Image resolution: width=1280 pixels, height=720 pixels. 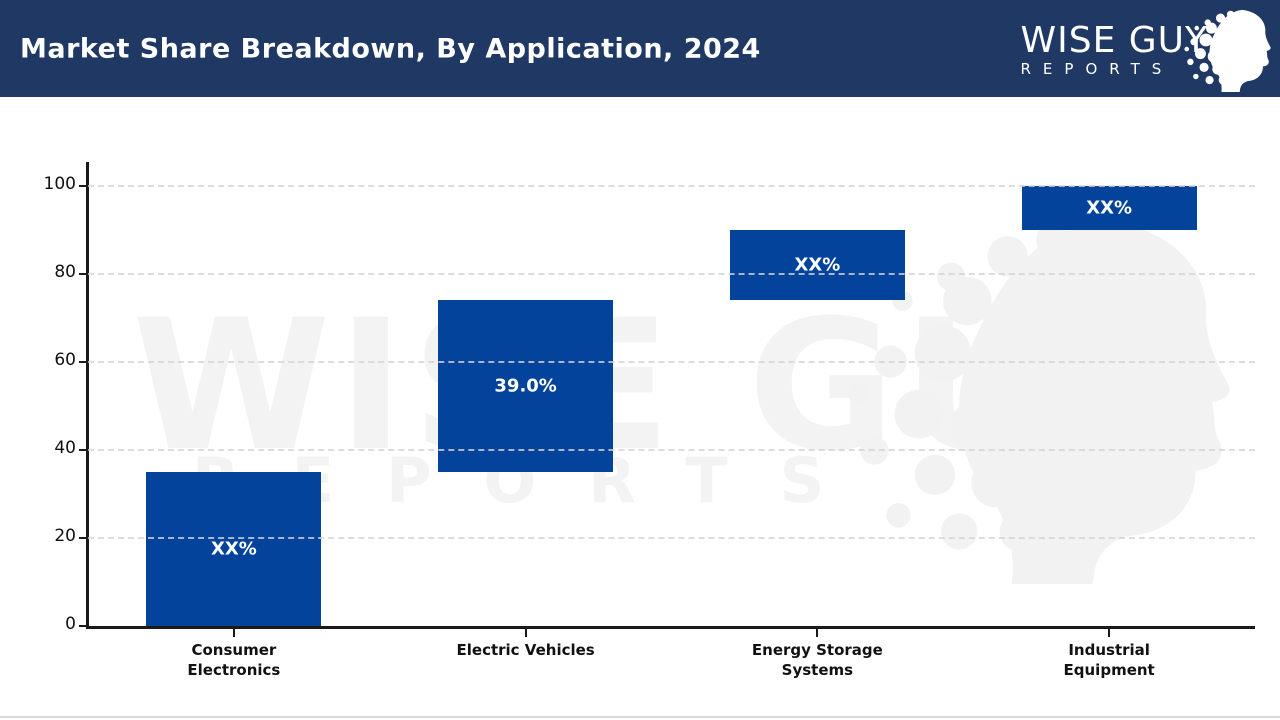 What do you see at coordinates (65, 360) in the screenshot?
I see `y-axis-tick-label: 60` at bounding box center [65, 360].